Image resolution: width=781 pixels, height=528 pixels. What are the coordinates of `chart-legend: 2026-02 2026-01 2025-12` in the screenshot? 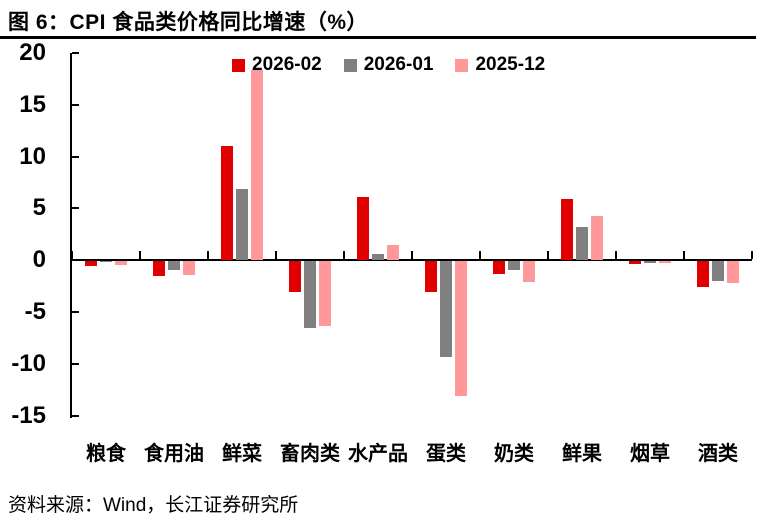 It's located at (388, 65).